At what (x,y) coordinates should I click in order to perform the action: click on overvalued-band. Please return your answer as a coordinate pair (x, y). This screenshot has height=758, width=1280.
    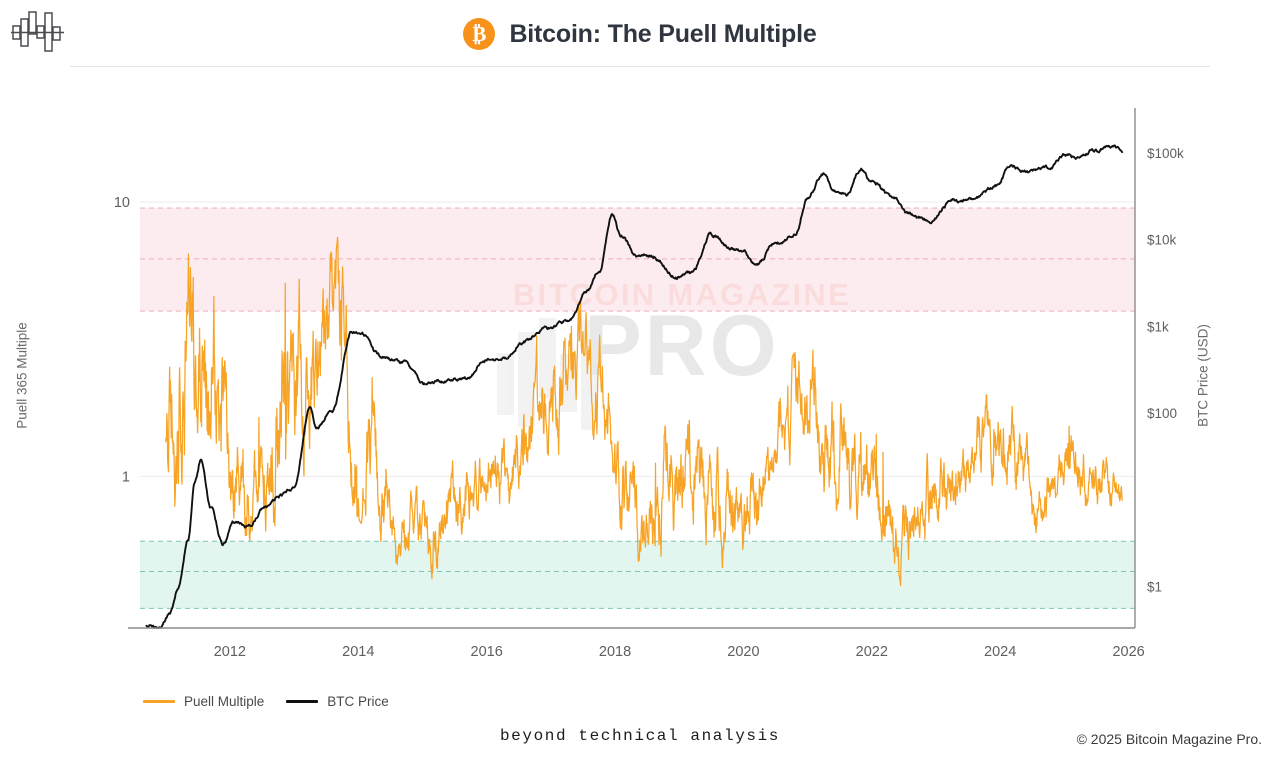
    Looking at the image, I should click on (637, 260).